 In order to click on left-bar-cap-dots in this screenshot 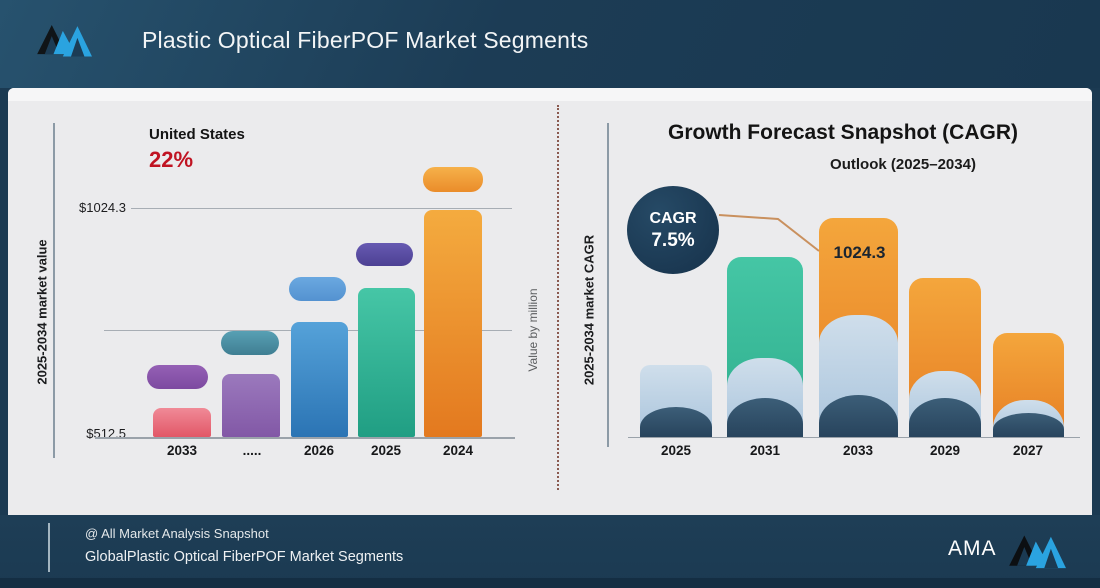, I will do `click(250, 343)`.